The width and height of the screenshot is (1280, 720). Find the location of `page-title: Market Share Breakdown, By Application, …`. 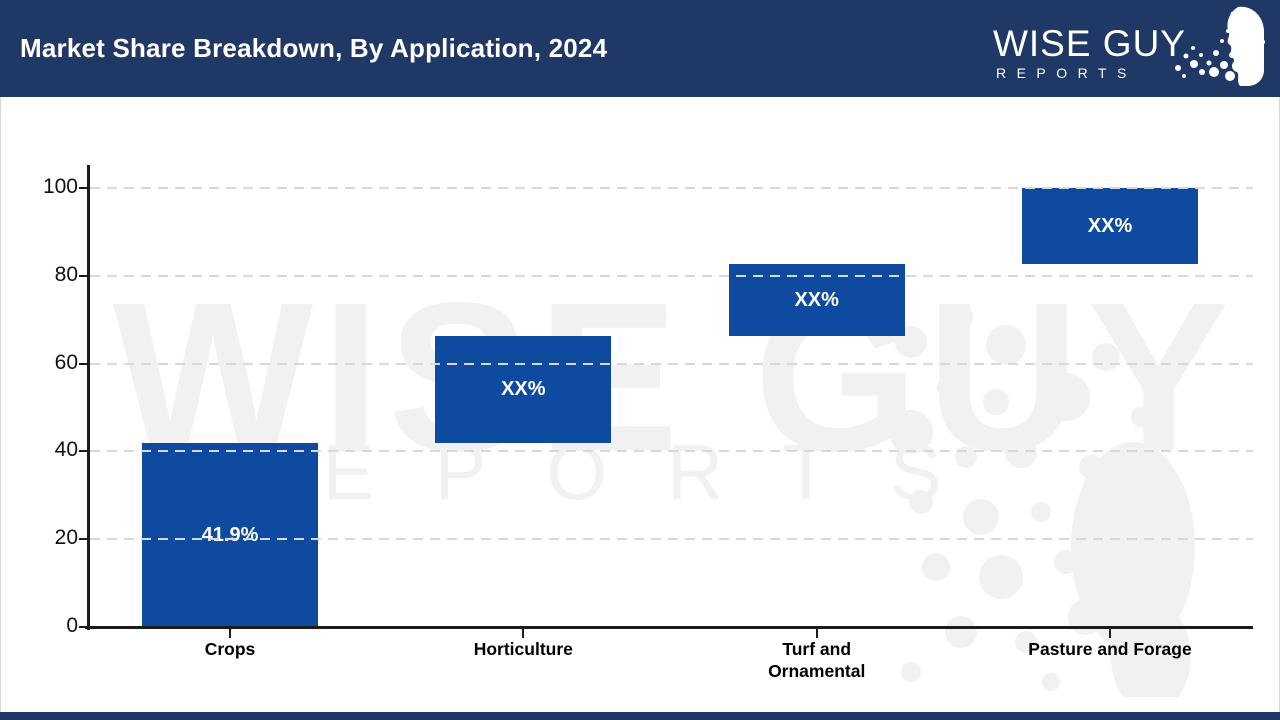

page-title: Market Share Breakdown, By Application, … is located at coordinates (314, 48).